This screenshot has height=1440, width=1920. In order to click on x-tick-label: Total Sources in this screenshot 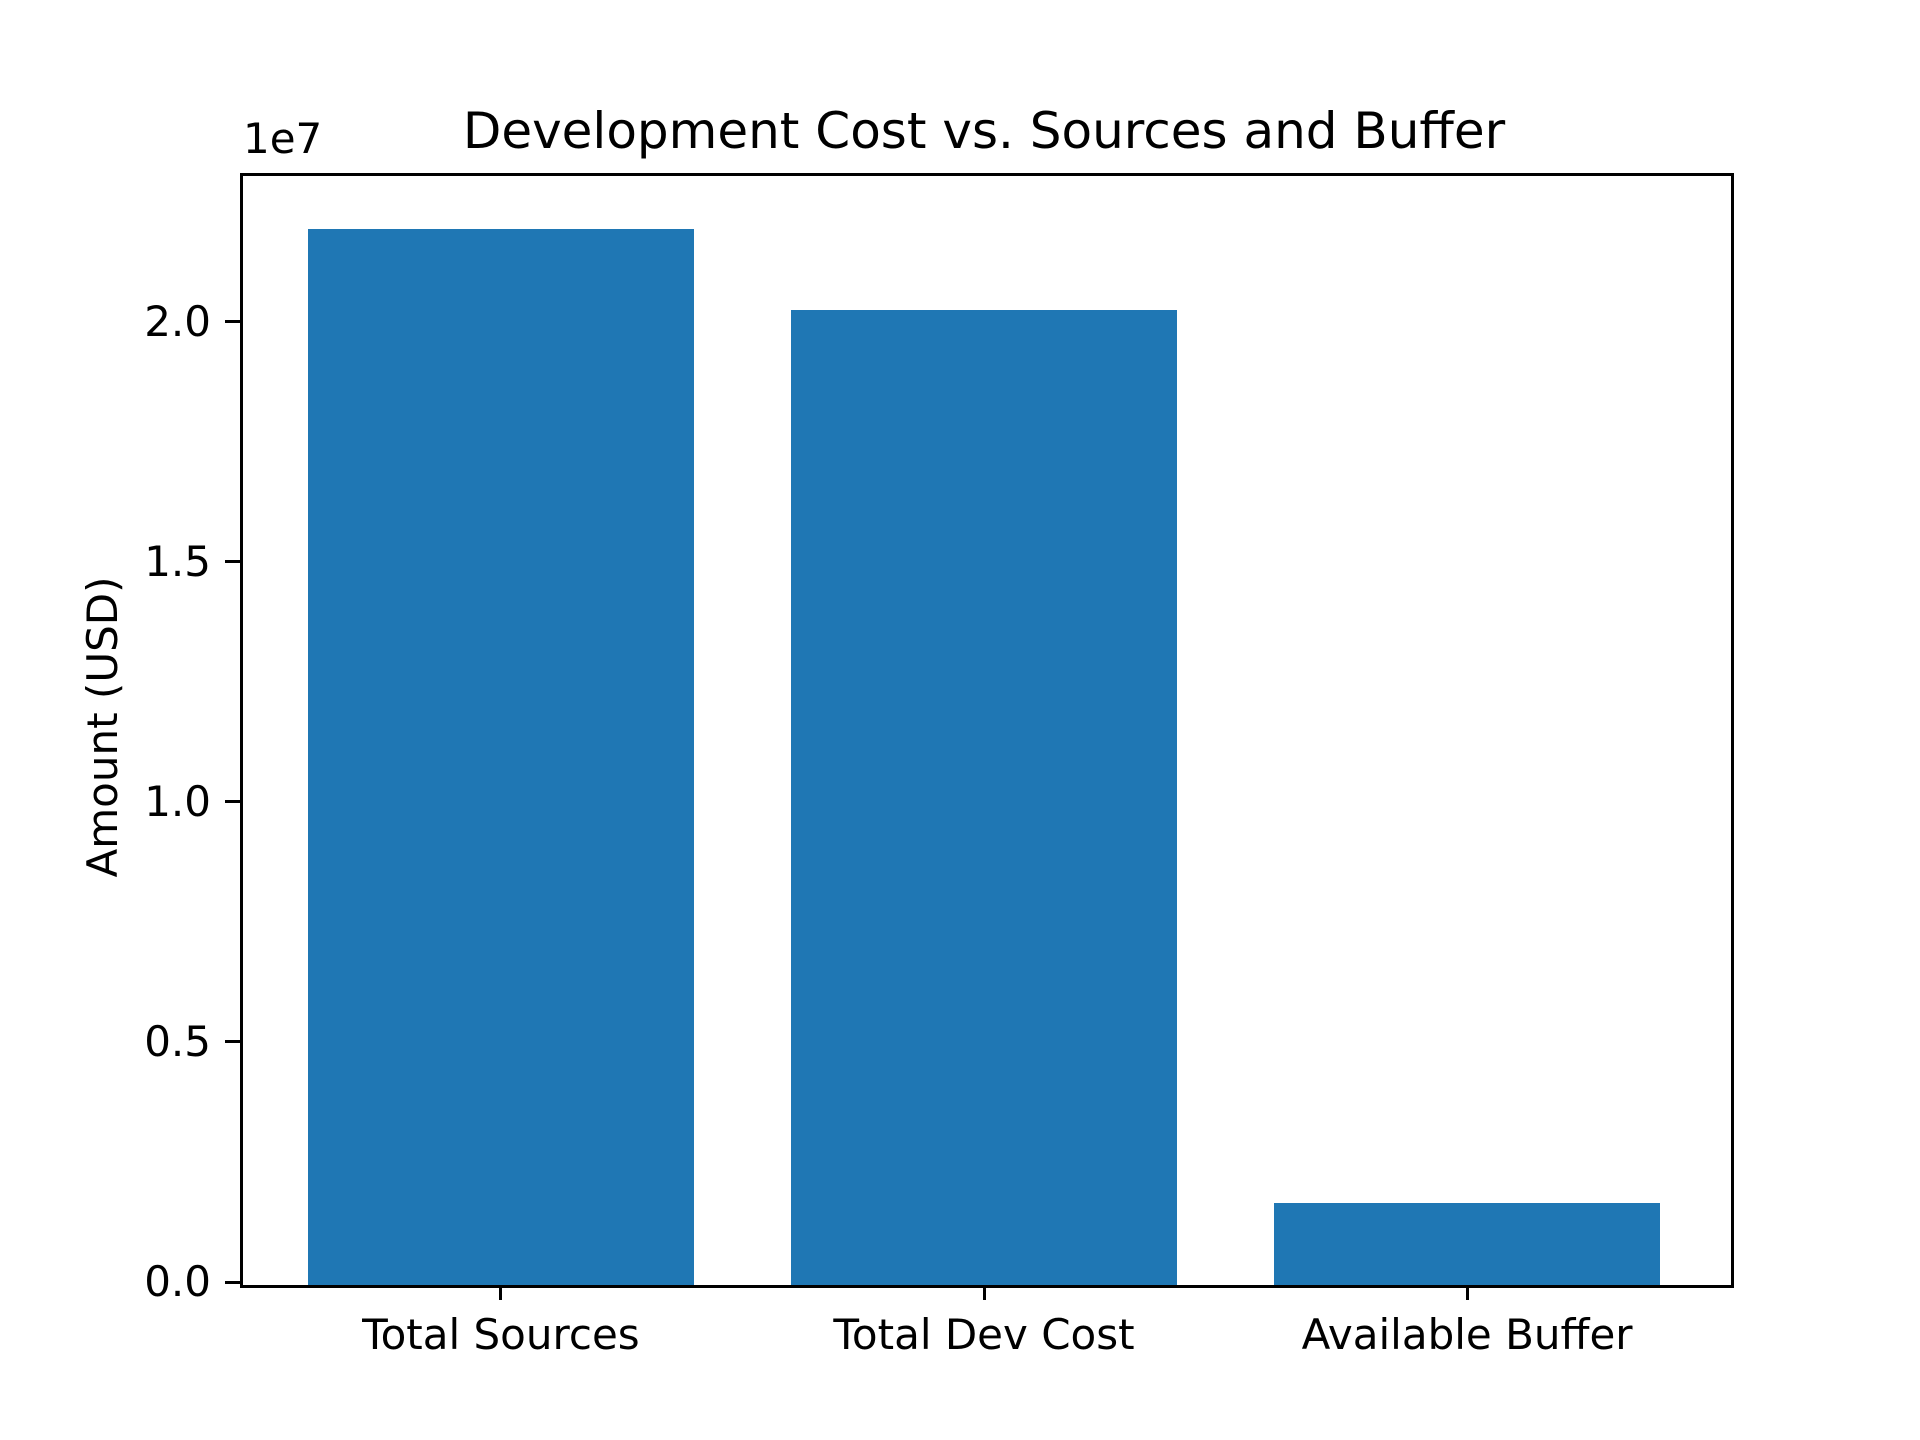, I will do `click(501, 1334)`.